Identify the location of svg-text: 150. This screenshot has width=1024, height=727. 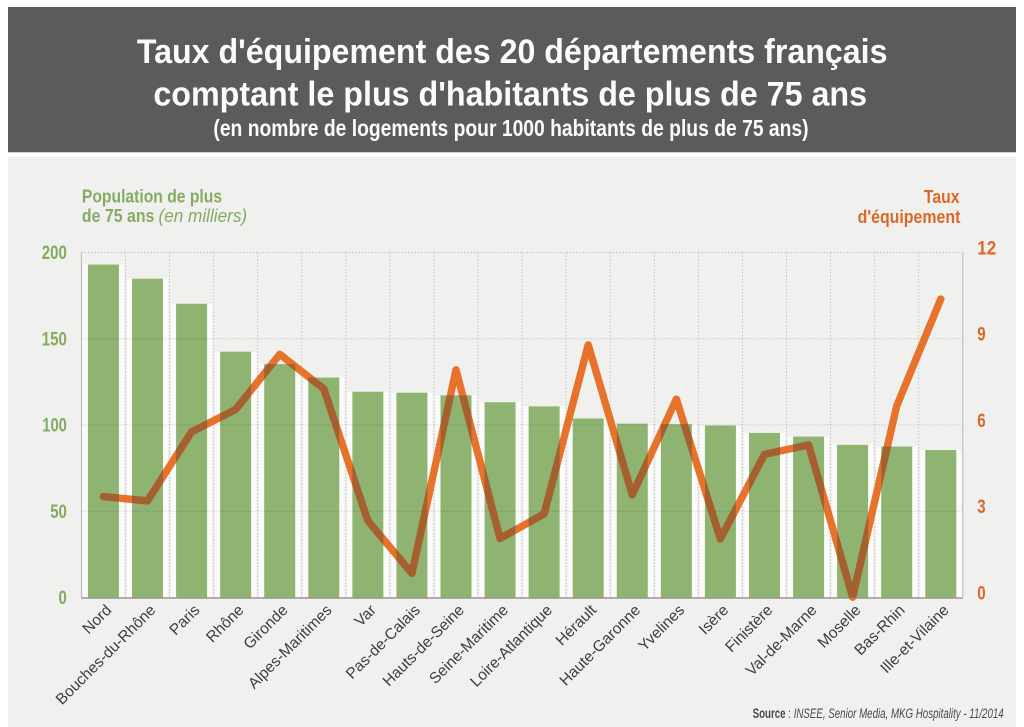
(54, 339).